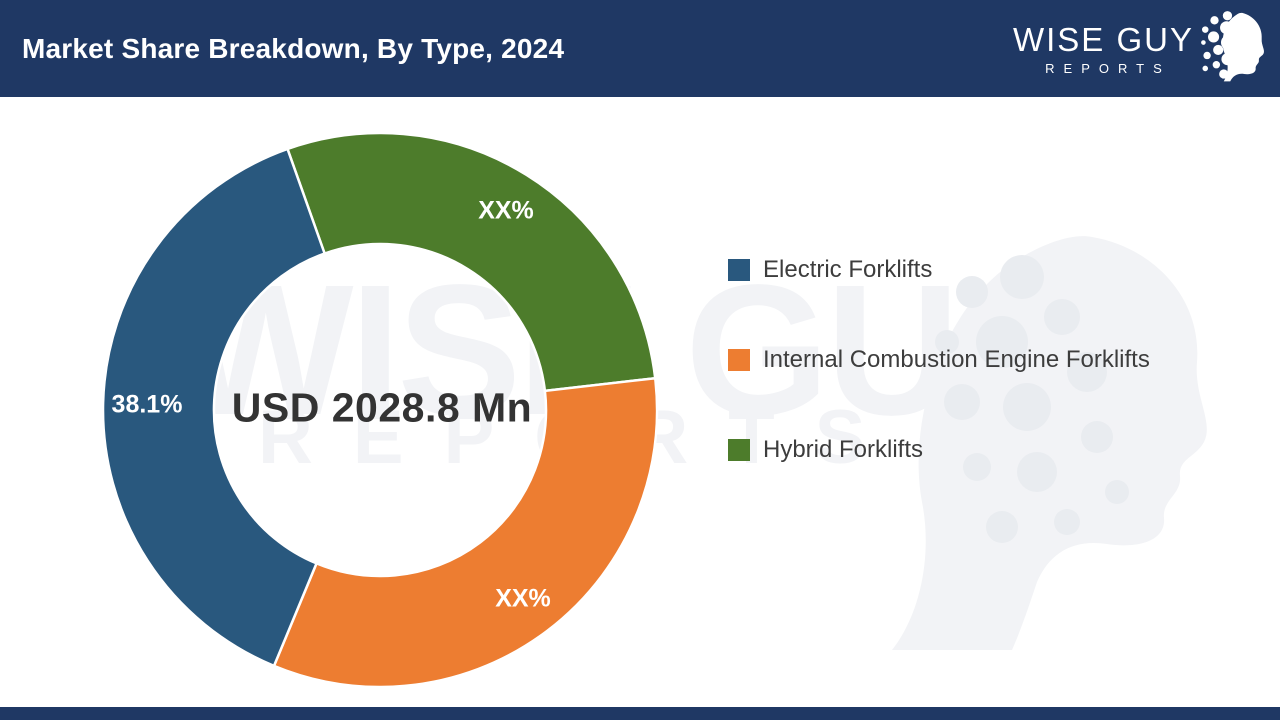 The width and height of the screenshot is (1280, 720). What do you see at coordinates (739, 270) in the screenshot?
I see `legend-swatch-electric` at bounding box center [739, 270].